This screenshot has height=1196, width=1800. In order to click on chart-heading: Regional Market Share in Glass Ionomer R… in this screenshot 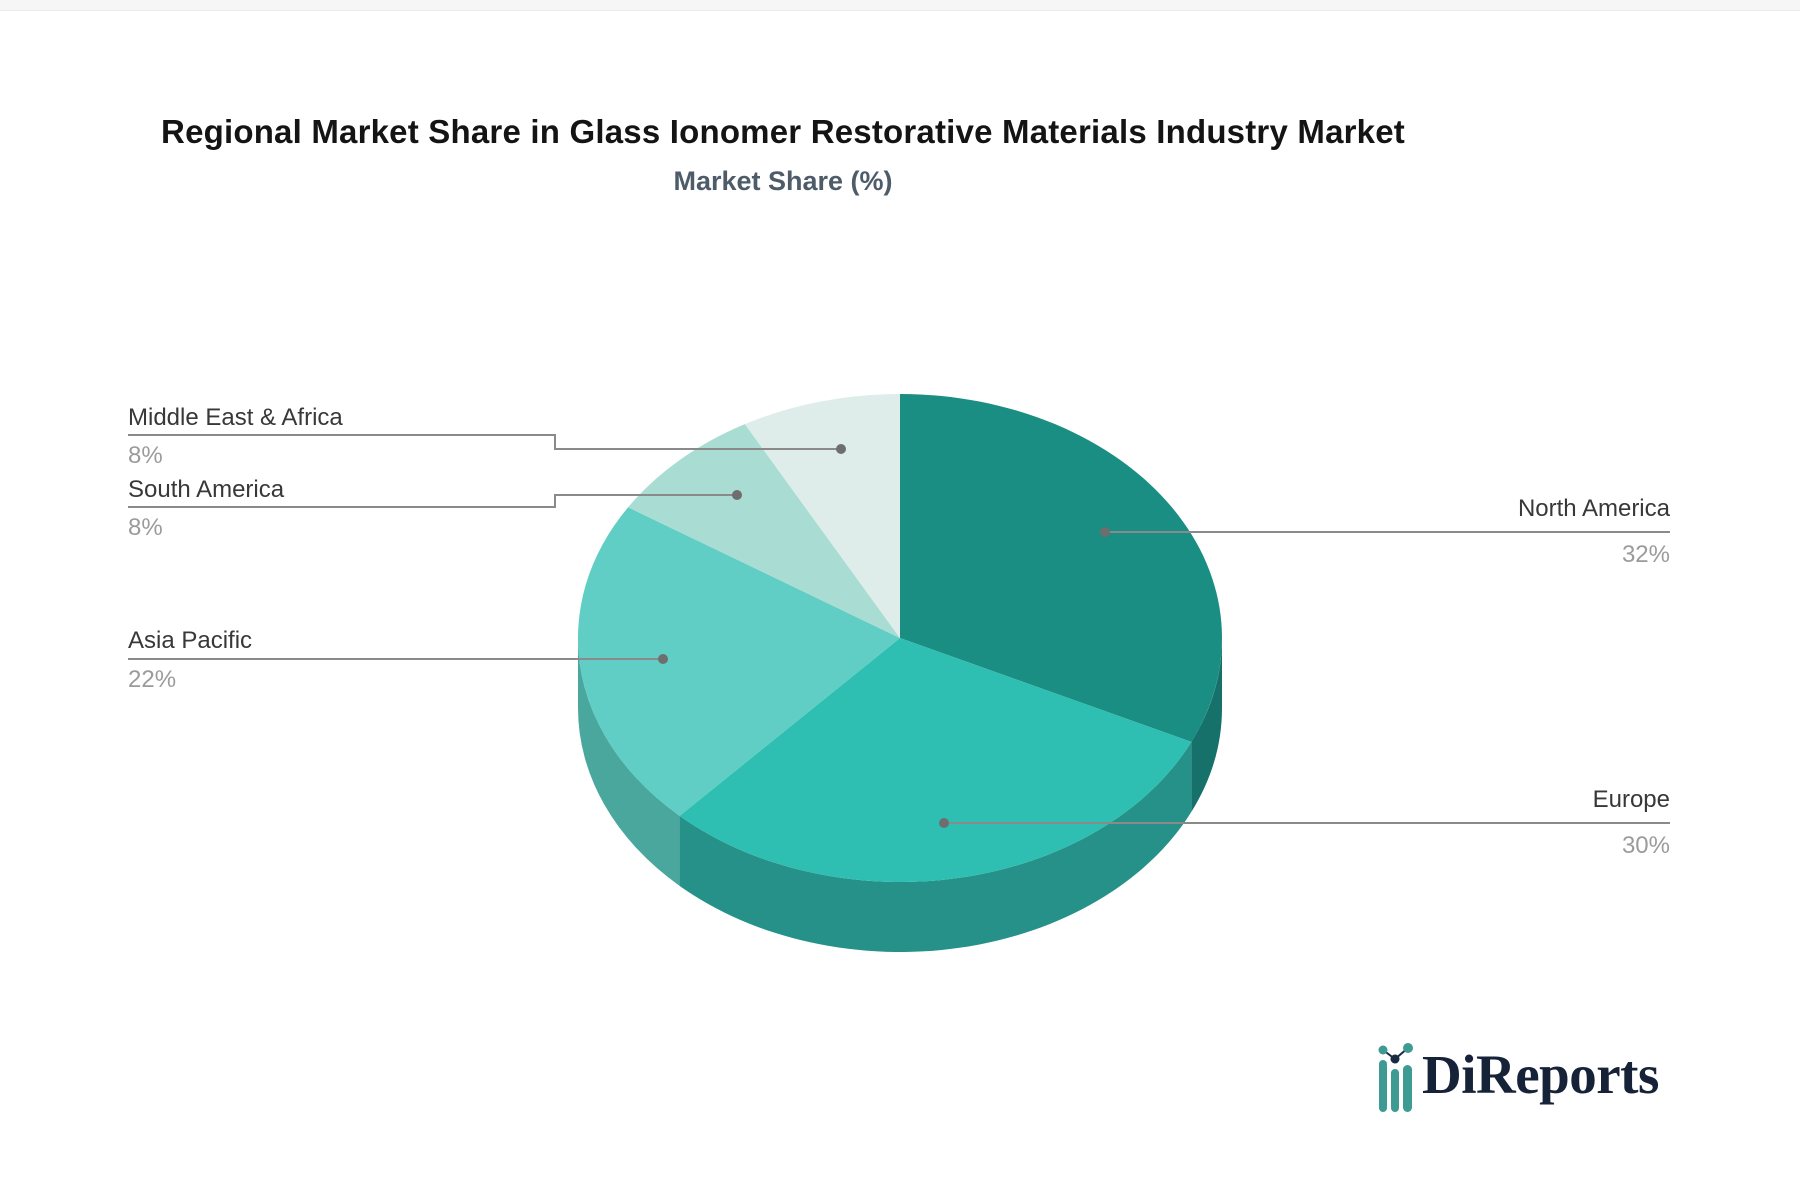, I will do `click(783, 154)`.